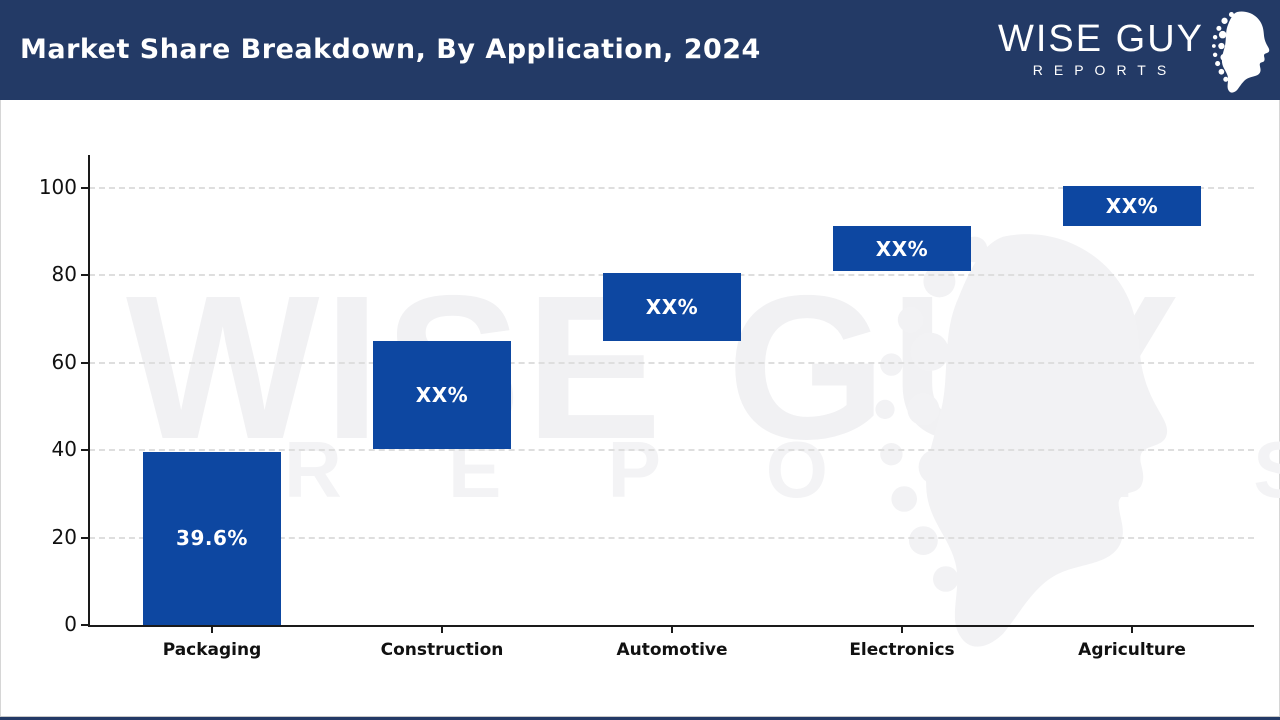  What do you see at coordinates (671, 626) in the screenshot?
I see `x-axis-line` at bounding box center [671, 626].